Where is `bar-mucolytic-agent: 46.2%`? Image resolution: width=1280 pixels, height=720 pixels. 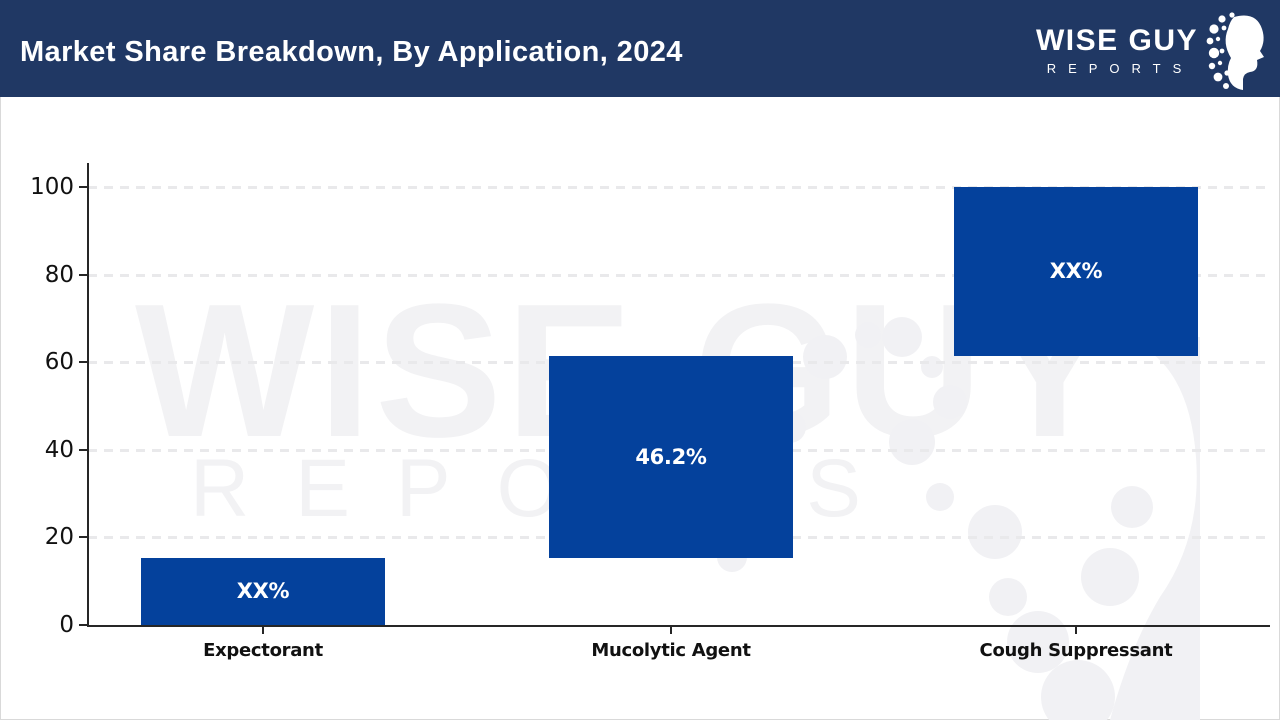 bar-mucolytic-agent: 46.2% is located at coordinates (671, 456).